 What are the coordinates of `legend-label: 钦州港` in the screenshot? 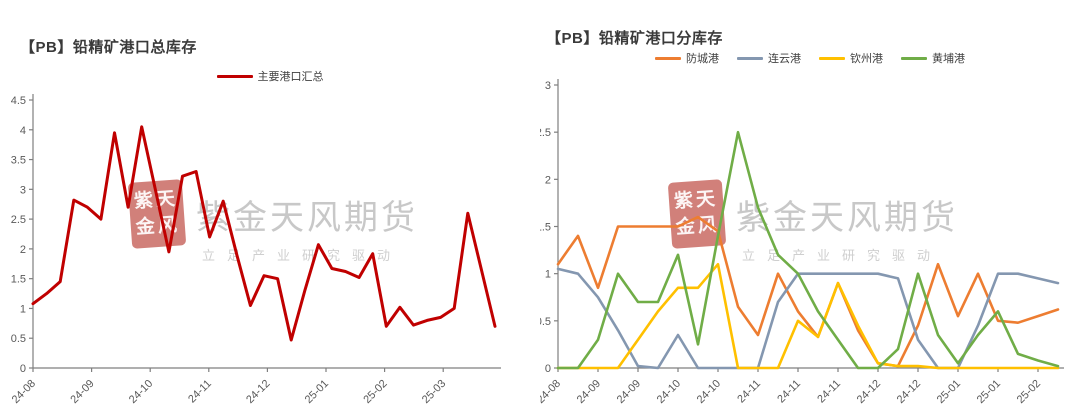 It's located at (866, 59).